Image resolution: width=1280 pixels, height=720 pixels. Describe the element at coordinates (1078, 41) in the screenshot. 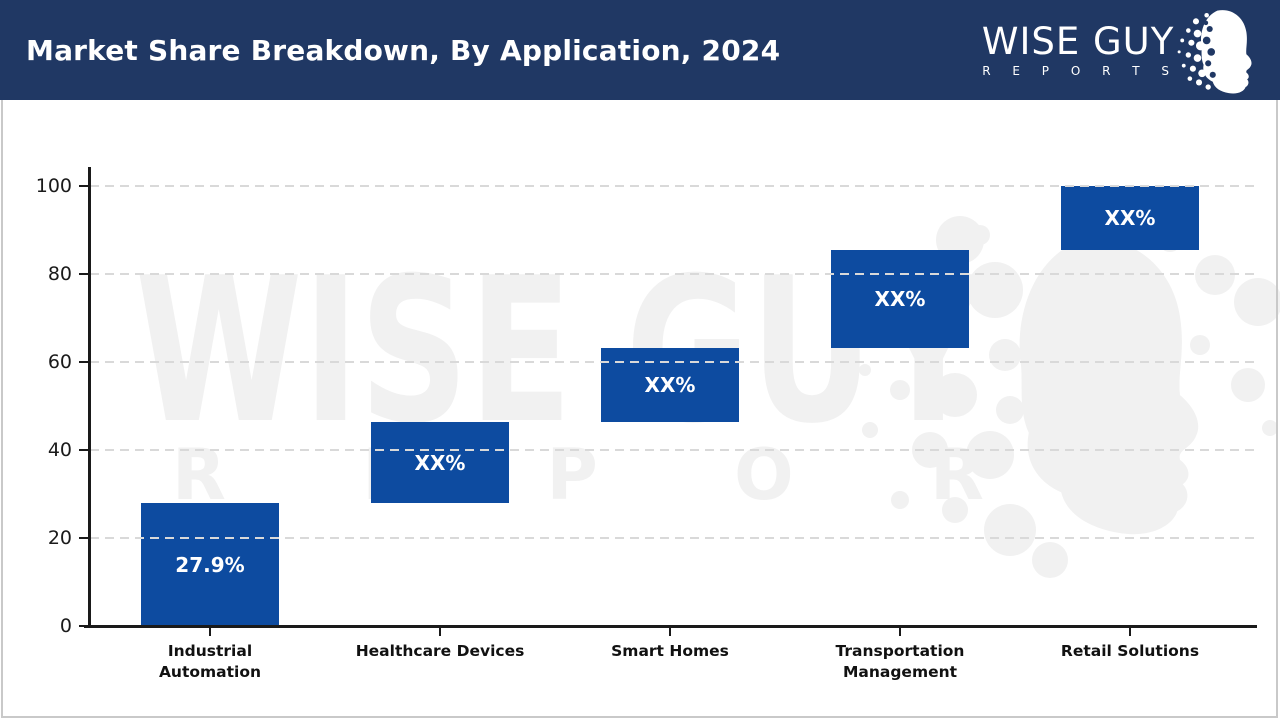

I see `brand-name: WISE GUY` at that location.